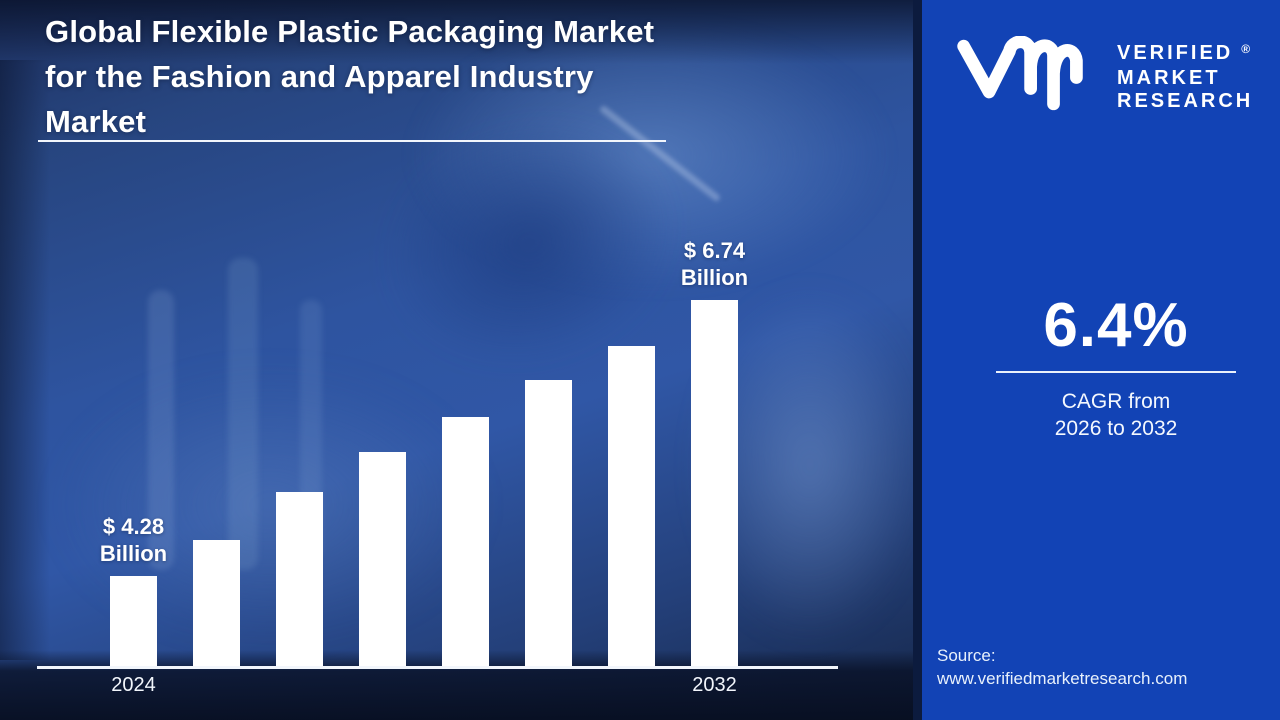 The image size is (1280, 720). I want to click on x-axis-tick-label: 2032, so click(714, 685).